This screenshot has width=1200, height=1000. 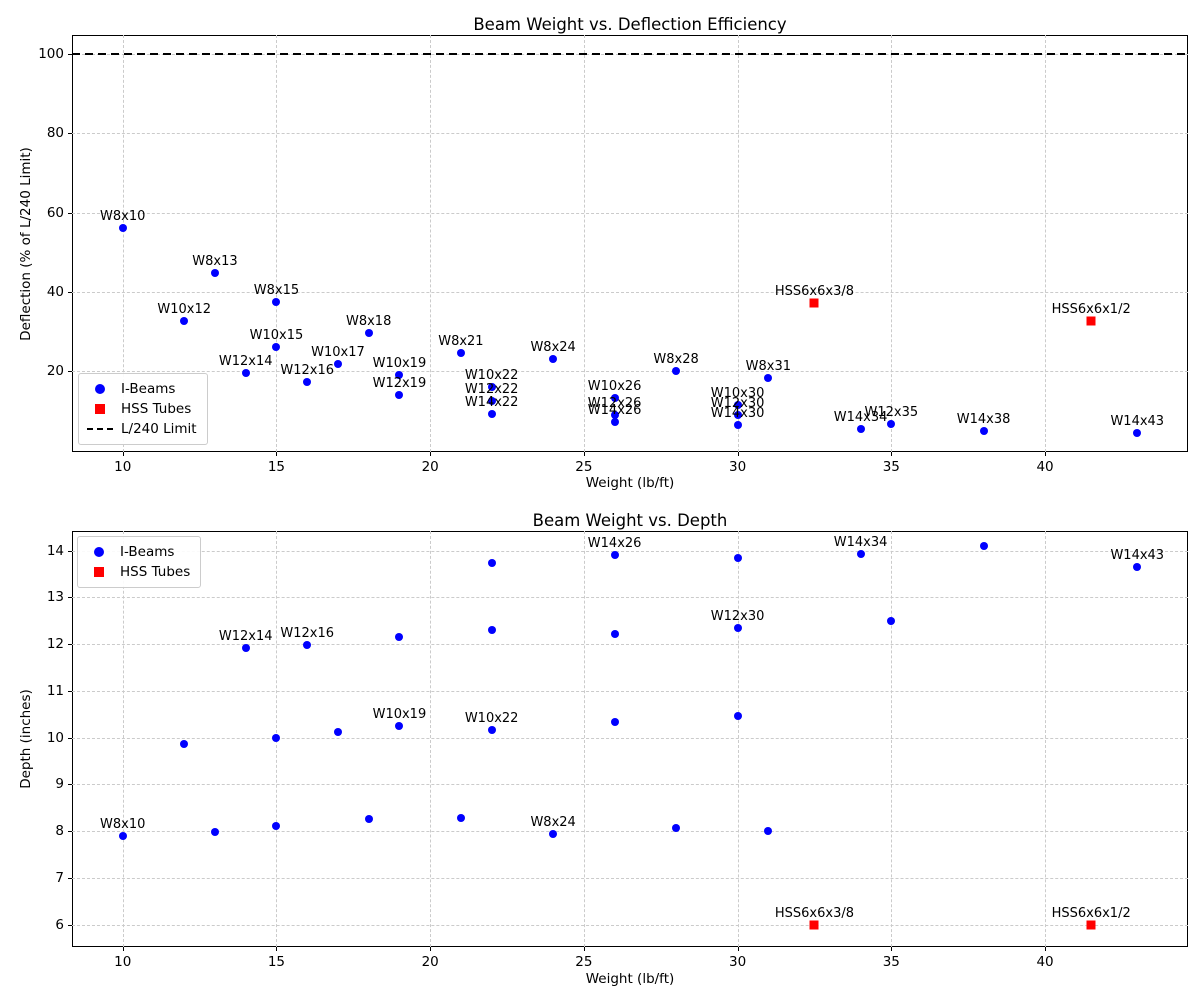 What do you see at coordinates (1091, 310) in the screenshot?
I see `point-label-HSS6x6x1/2: HSS6x6x1/2` at bounding box center [1091, 310].